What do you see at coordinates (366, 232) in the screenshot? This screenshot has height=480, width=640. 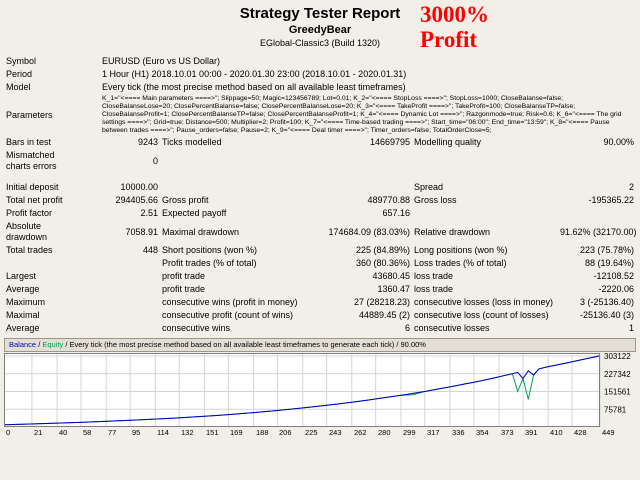 I see `report-cell: 174684.09 (83.03%)` at bounding box center [366, 232].